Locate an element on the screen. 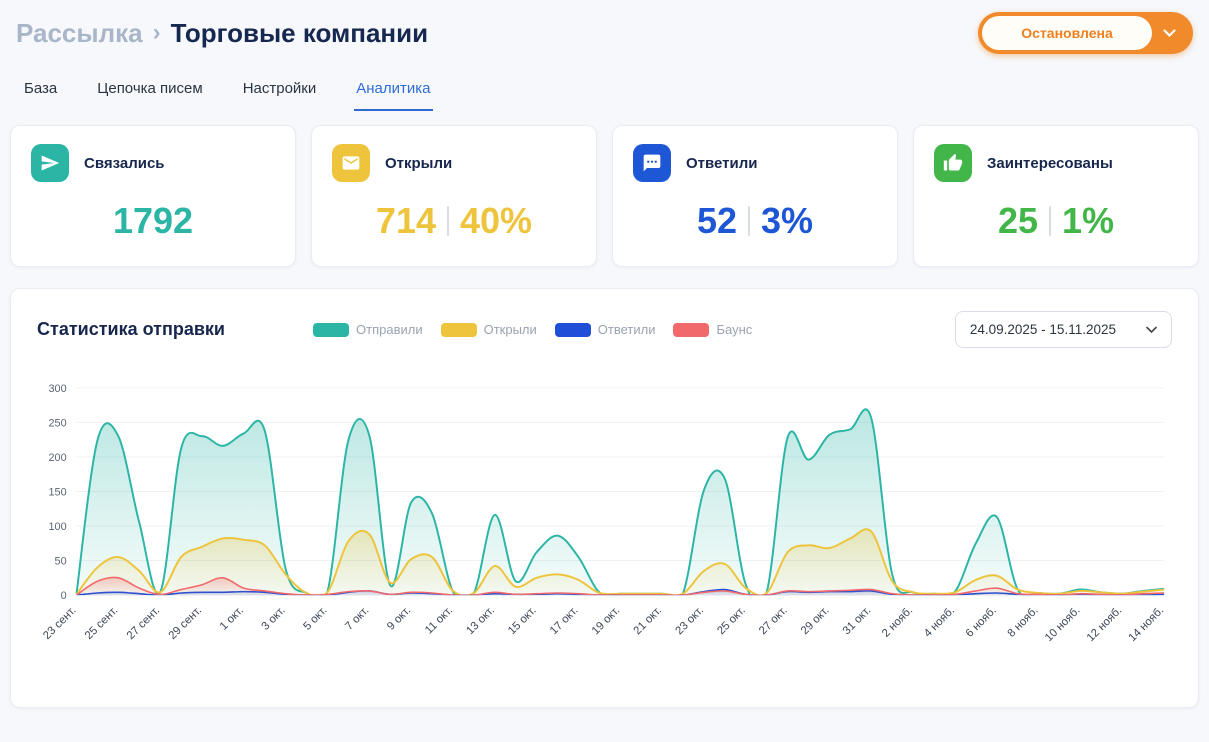  campaign-status-button: Остановлена is located at coordinates (1085, 33).